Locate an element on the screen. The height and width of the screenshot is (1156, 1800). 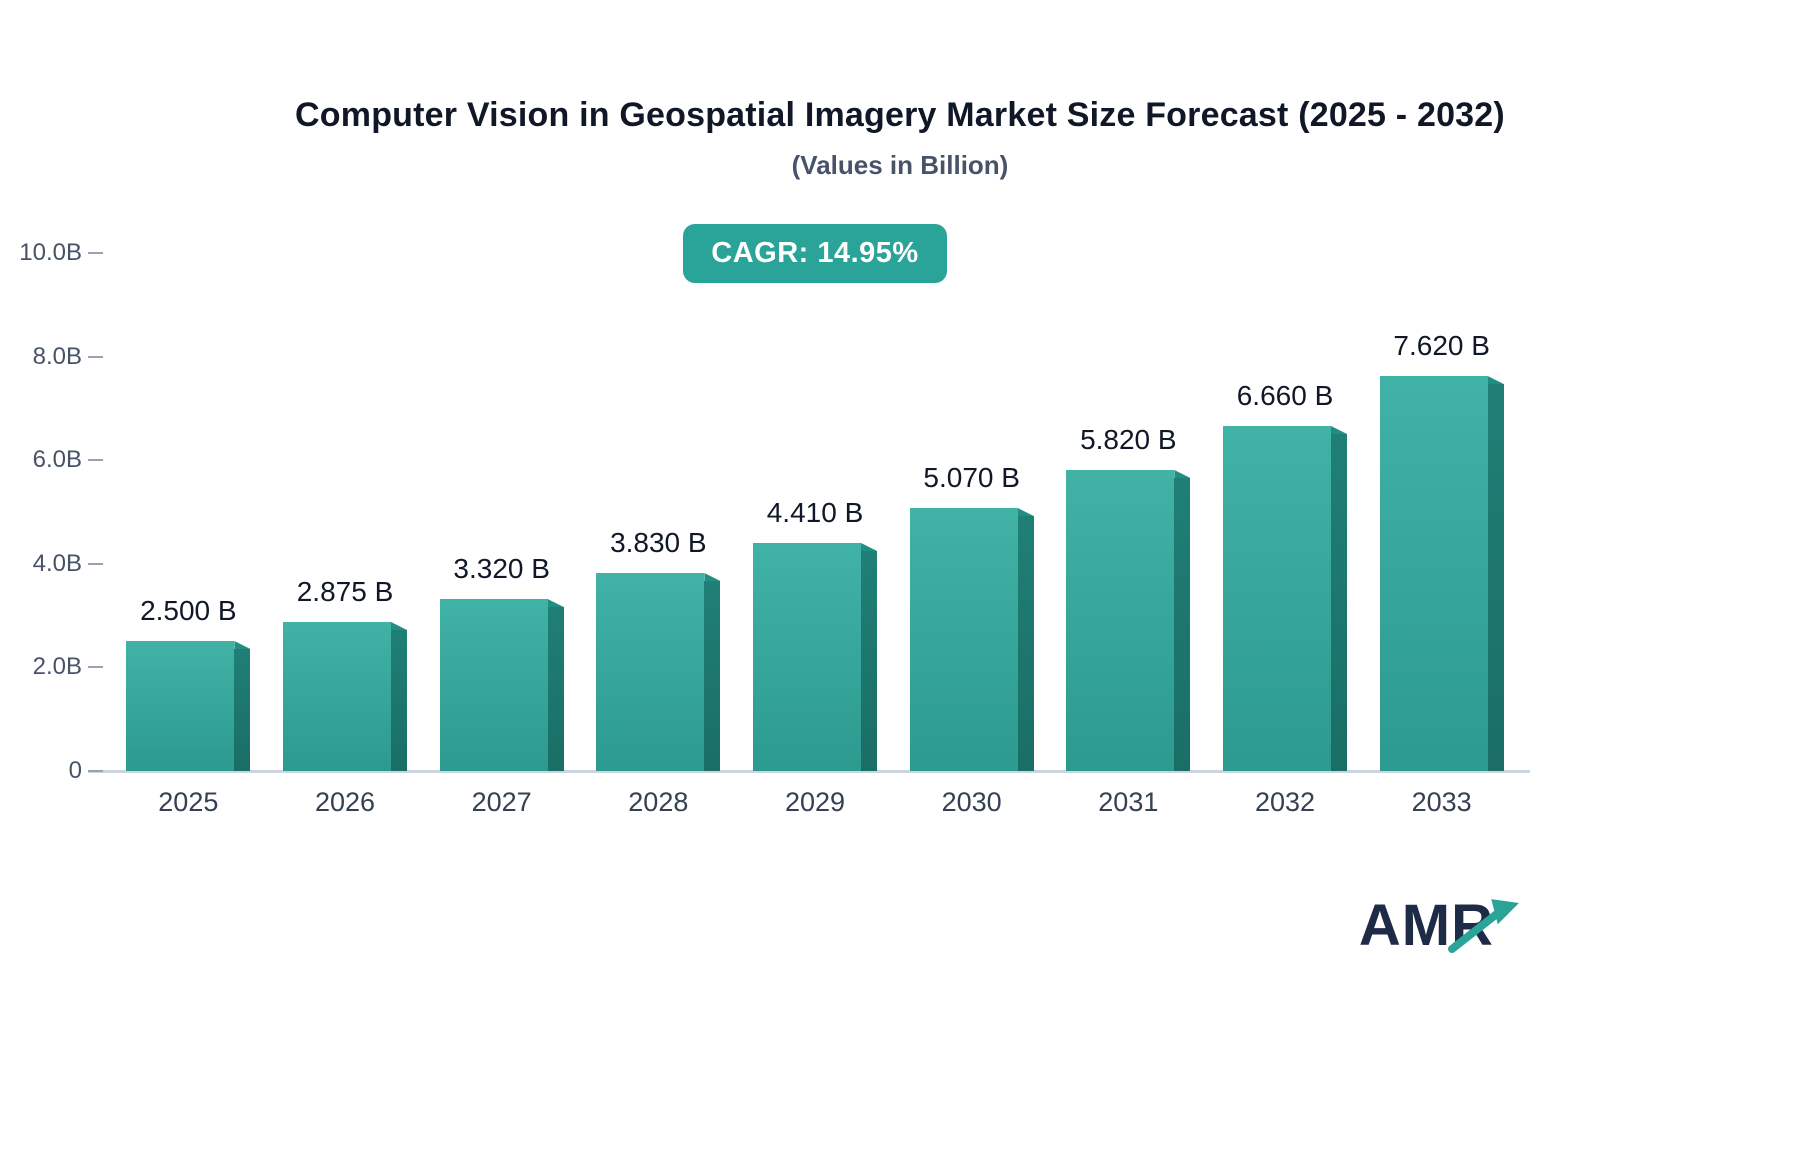
bar-group-2025: 2.500 B is located at coordinates (188, 512).